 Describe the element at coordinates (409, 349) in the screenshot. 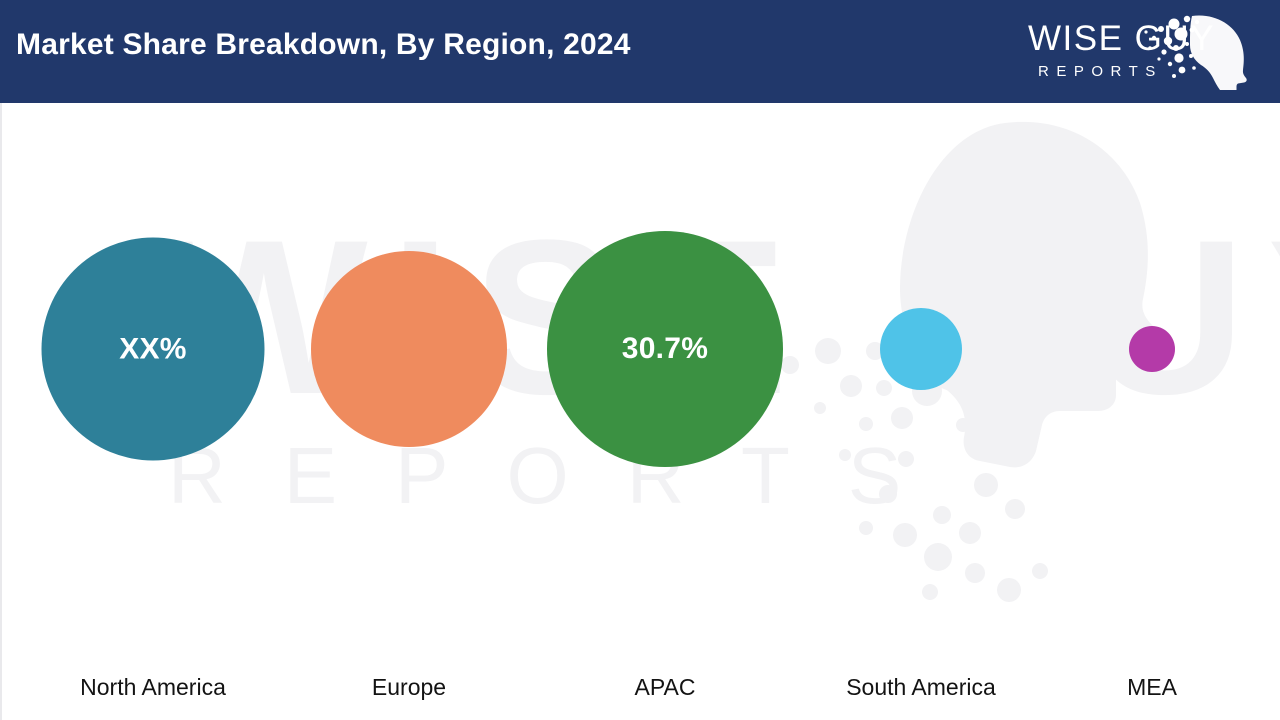

I see `bubble-europe` at that location.